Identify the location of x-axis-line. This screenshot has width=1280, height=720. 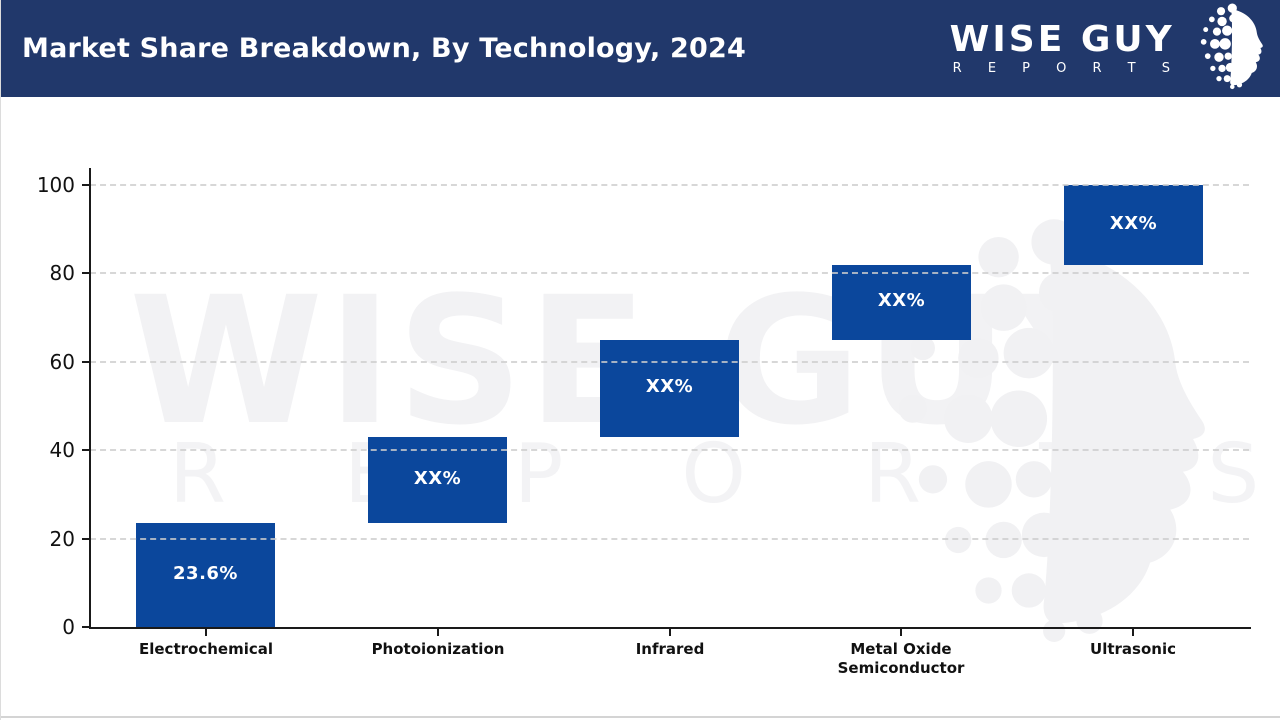
(670, 628).